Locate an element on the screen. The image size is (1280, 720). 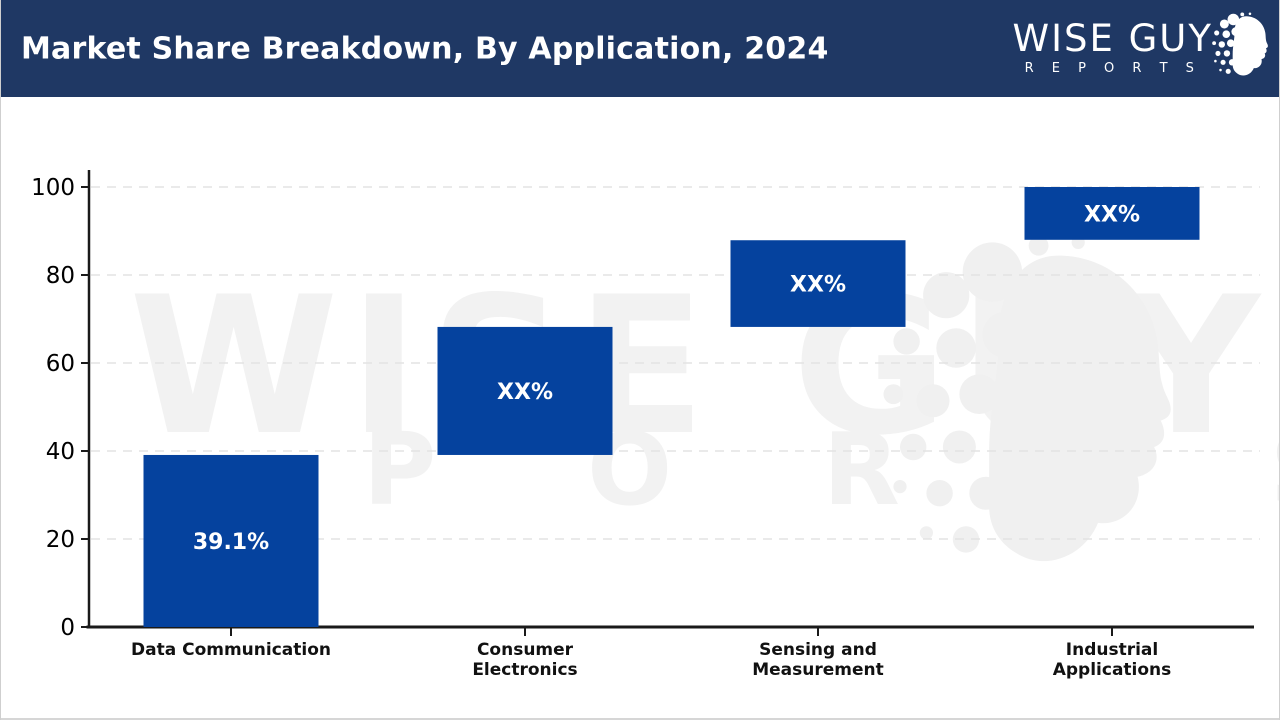
x-axis-category-label: Industrial is located at coordinates (1112, 650).